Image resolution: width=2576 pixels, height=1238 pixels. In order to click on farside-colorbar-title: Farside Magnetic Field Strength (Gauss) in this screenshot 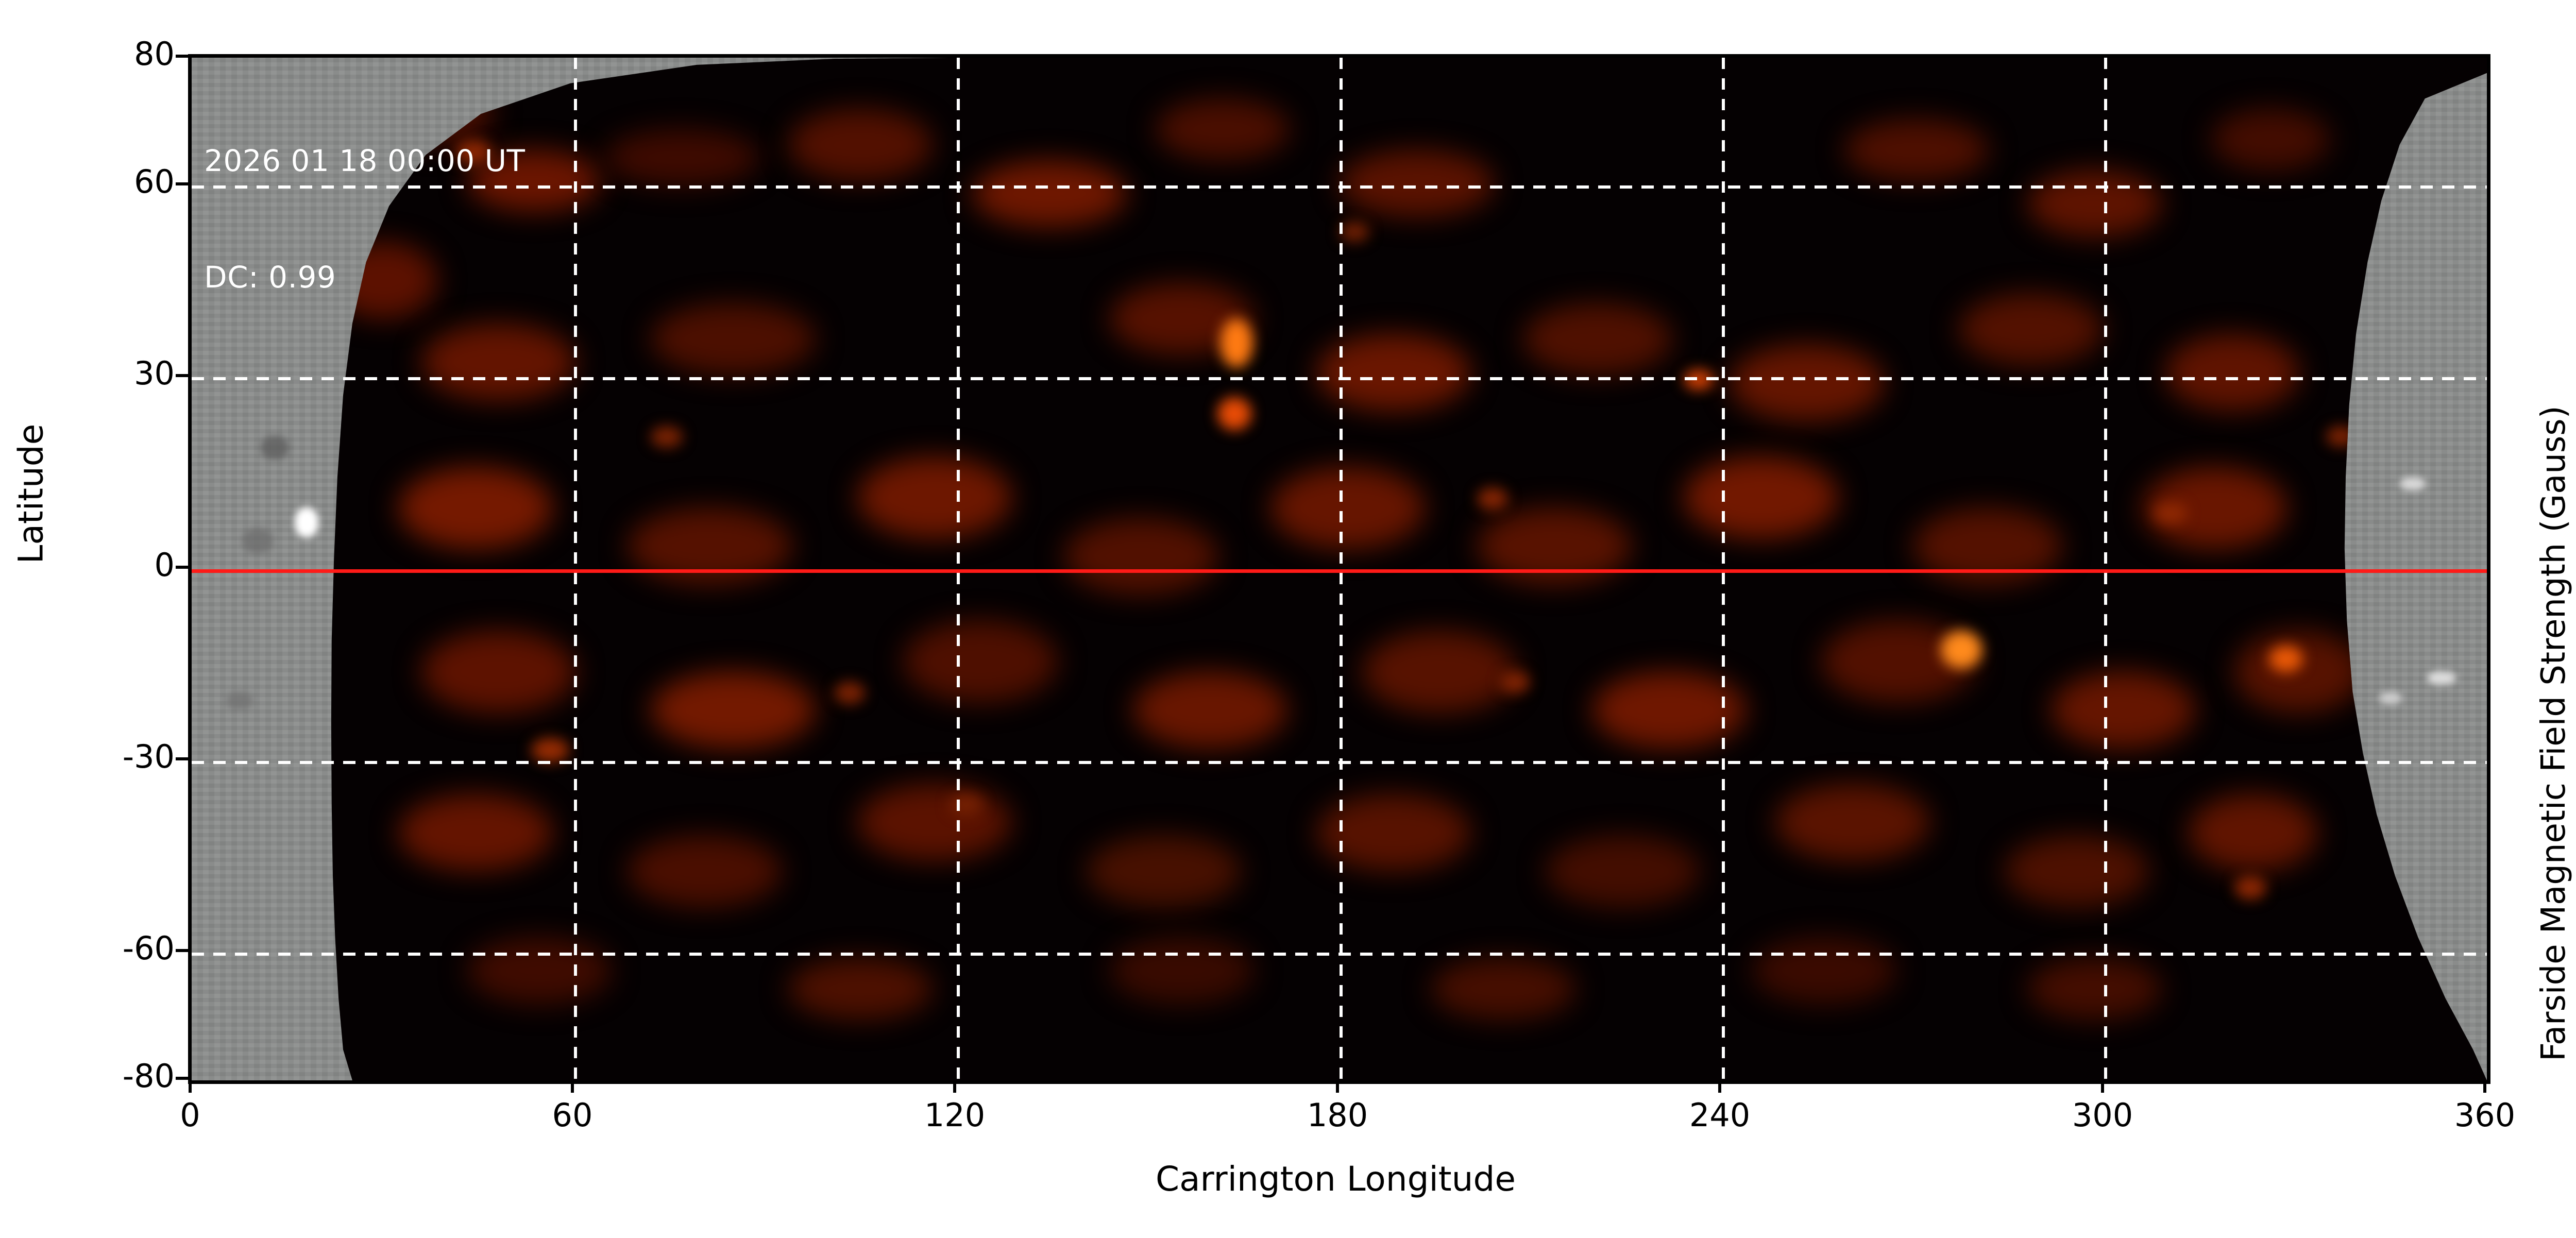, I will do `click(2554, 733)`.